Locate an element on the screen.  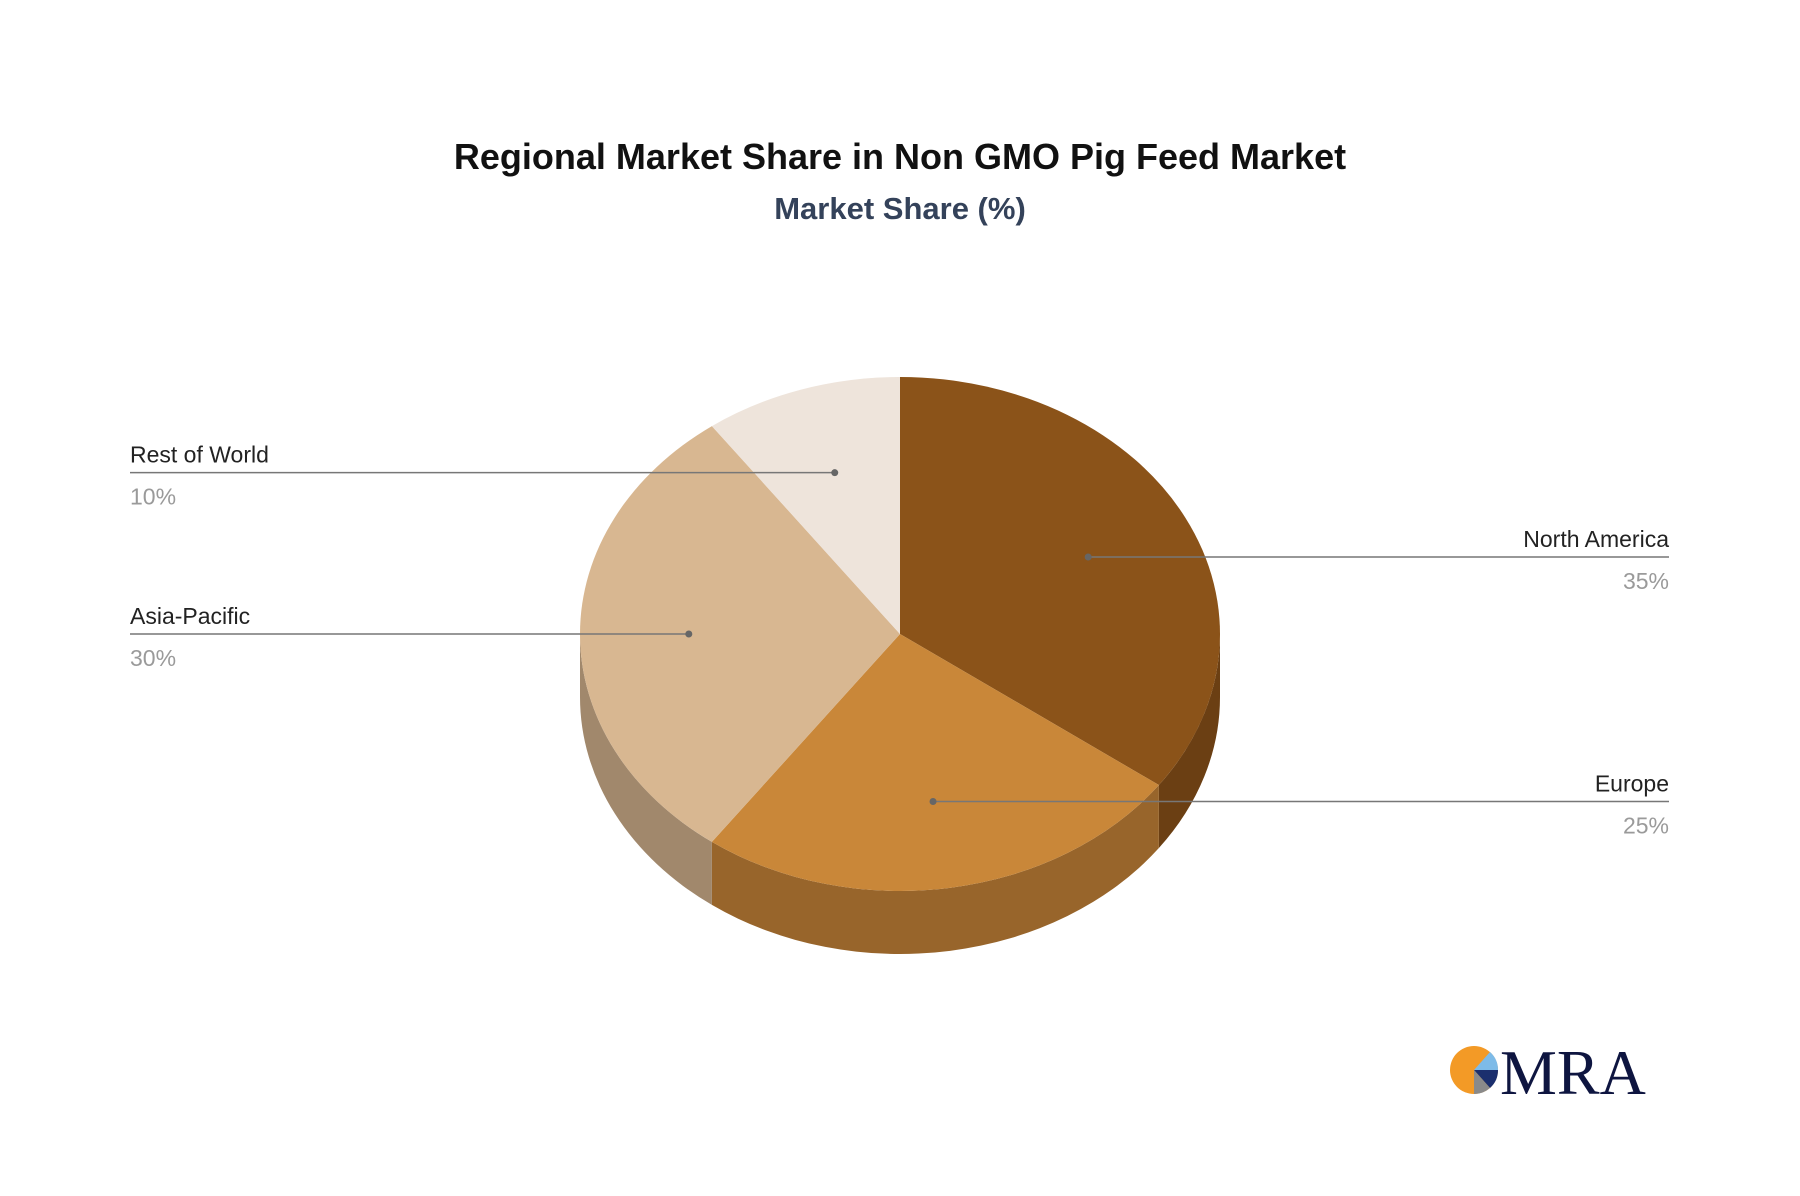
slice-label: Rest of World is located at coordinates (199, 455).